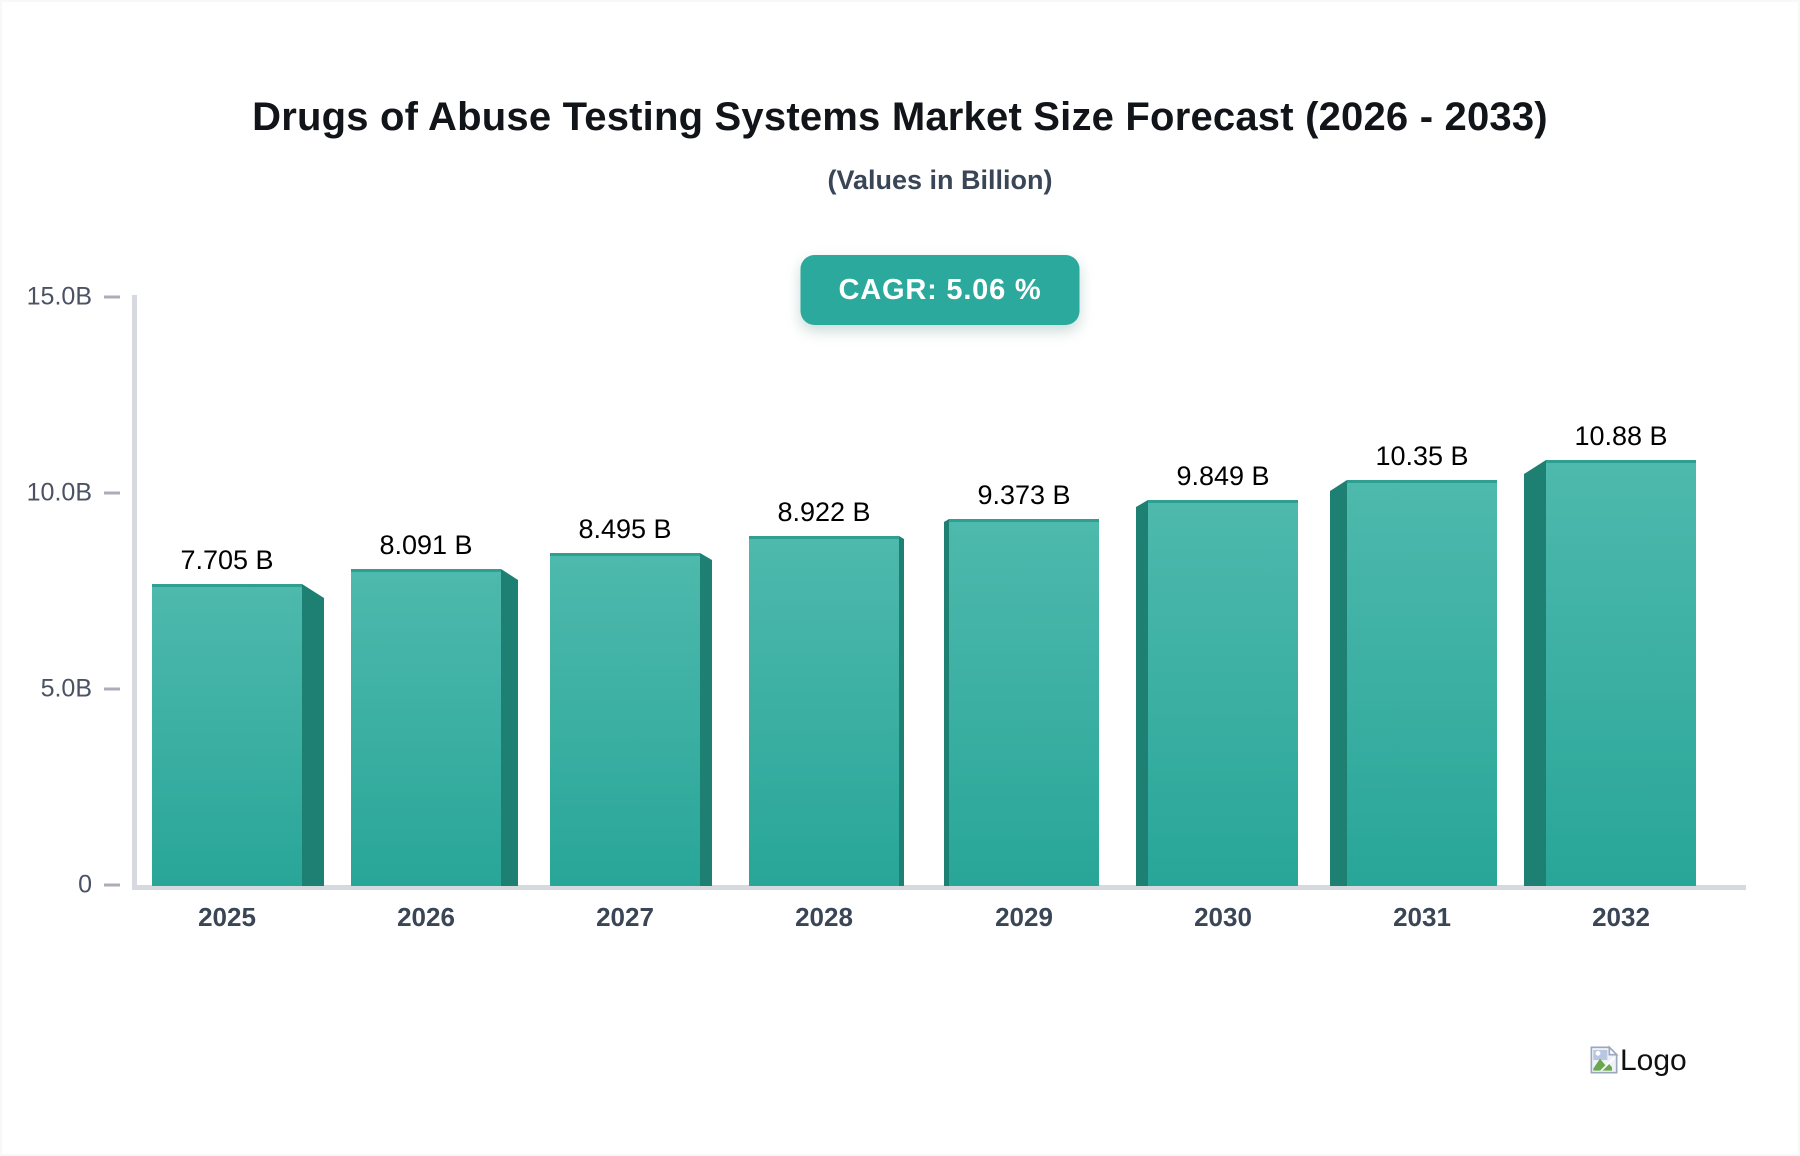 Image resolution: width=1800 pixels, height=1156 pixels. What do you see at coordinates (1024, 917) in the screenshot?
I see `x-axis-label: 2029` at bounding box center [1024, 917].